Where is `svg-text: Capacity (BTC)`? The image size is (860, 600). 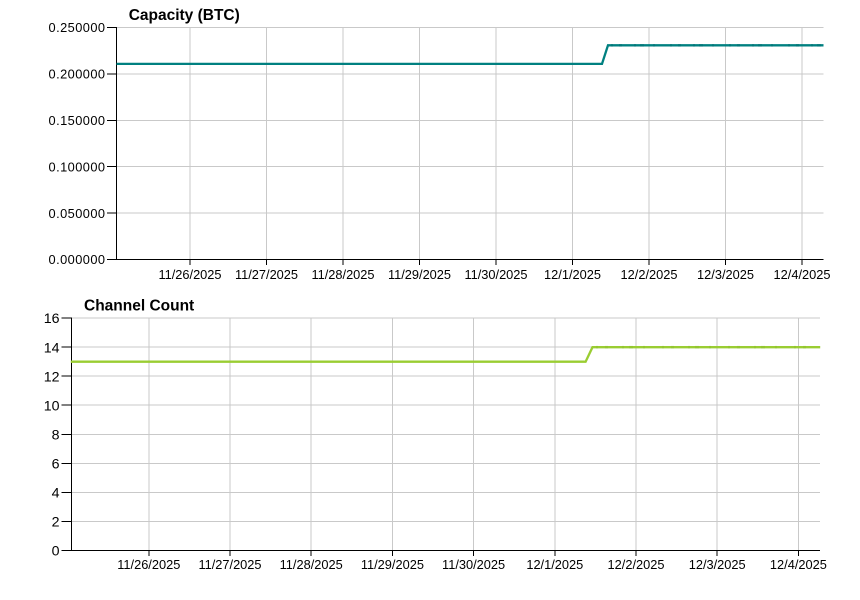 svg-text: Capacity (BTC) is located at coordinates (184, 15).